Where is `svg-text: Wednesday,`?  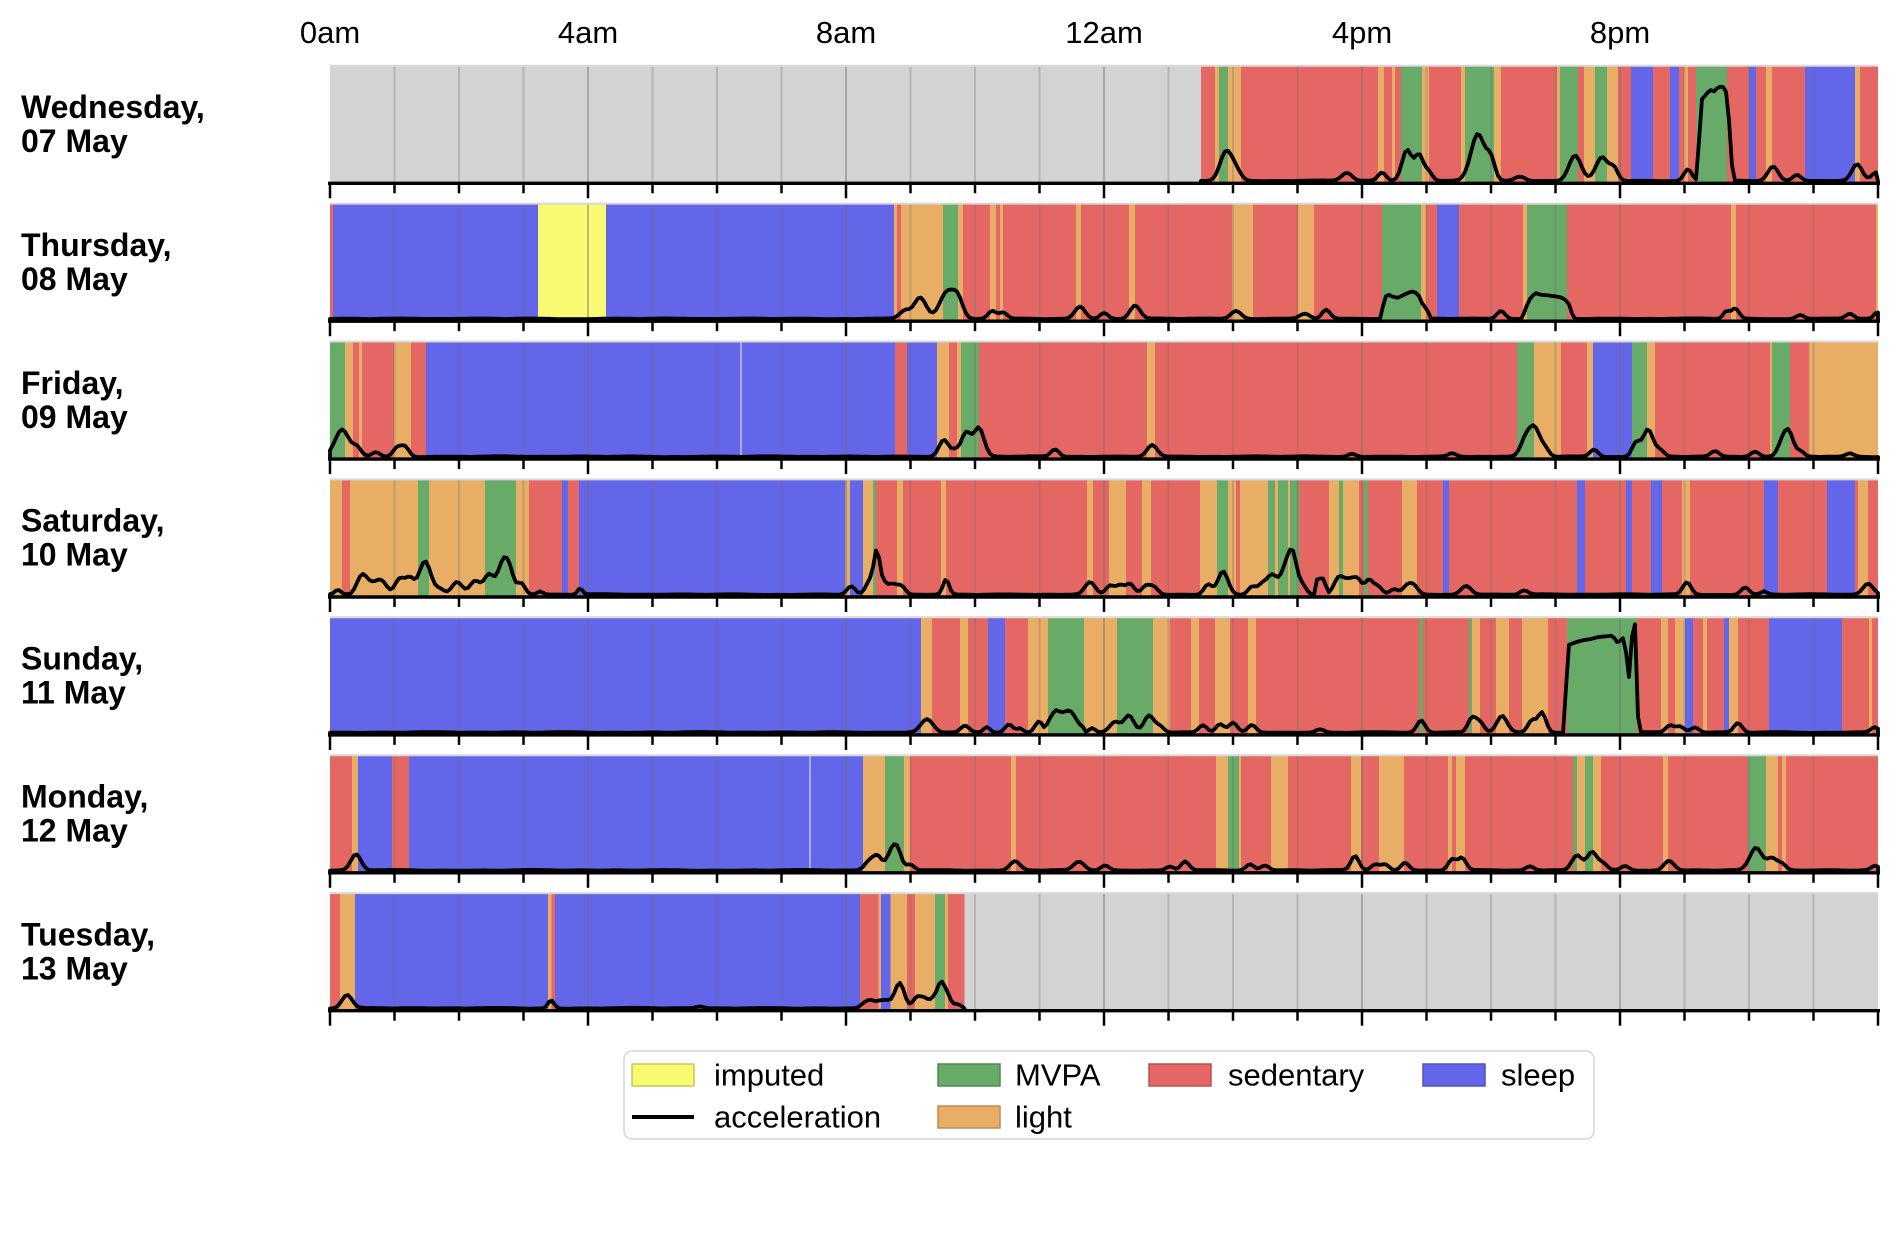 svg-text: Wednesday, is located at coordinates (113, 107).